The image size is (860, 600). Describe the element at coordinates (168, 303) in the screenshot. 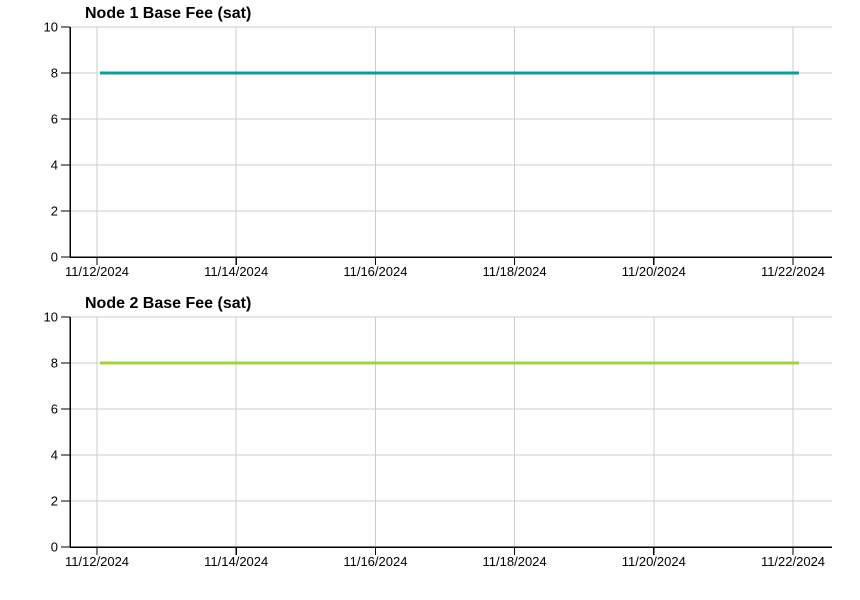

I see `chart-title-node-2: Node 2 Base Fee (sat)` at that location.